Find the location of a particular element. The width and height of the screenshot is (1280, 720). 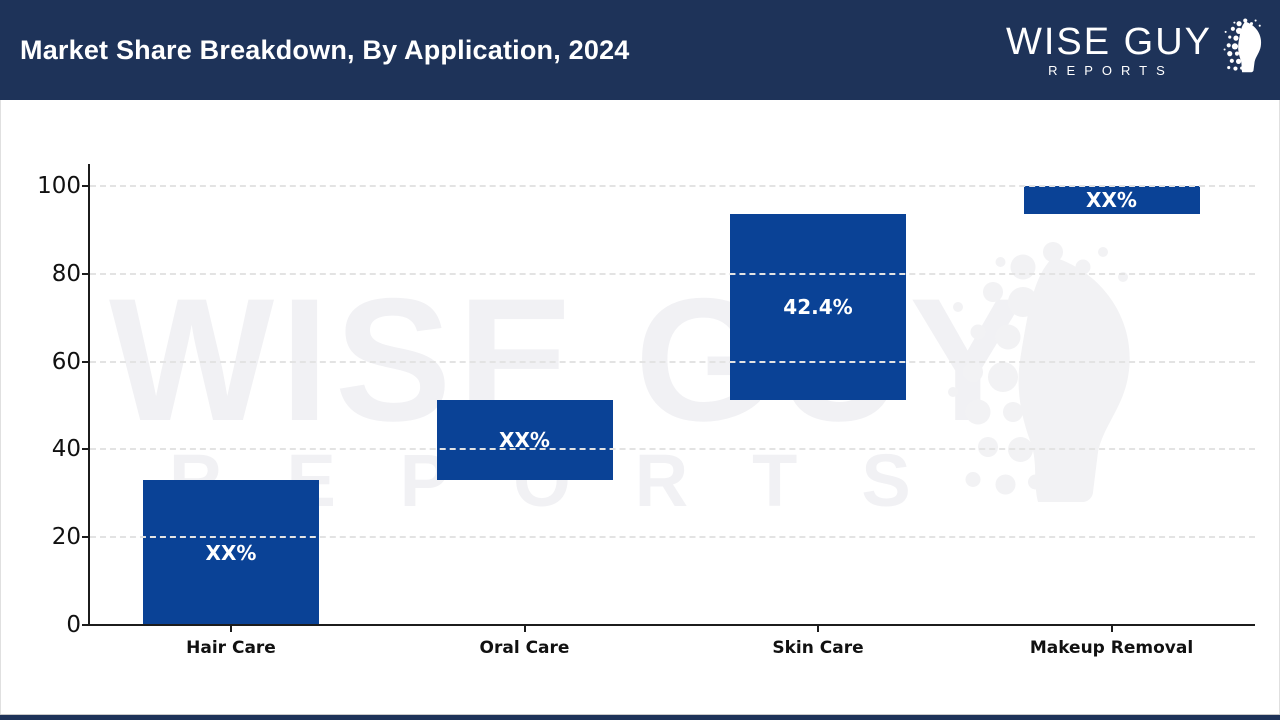

logo-subtitle: REPORTS is located at coordinates (1111, 70).